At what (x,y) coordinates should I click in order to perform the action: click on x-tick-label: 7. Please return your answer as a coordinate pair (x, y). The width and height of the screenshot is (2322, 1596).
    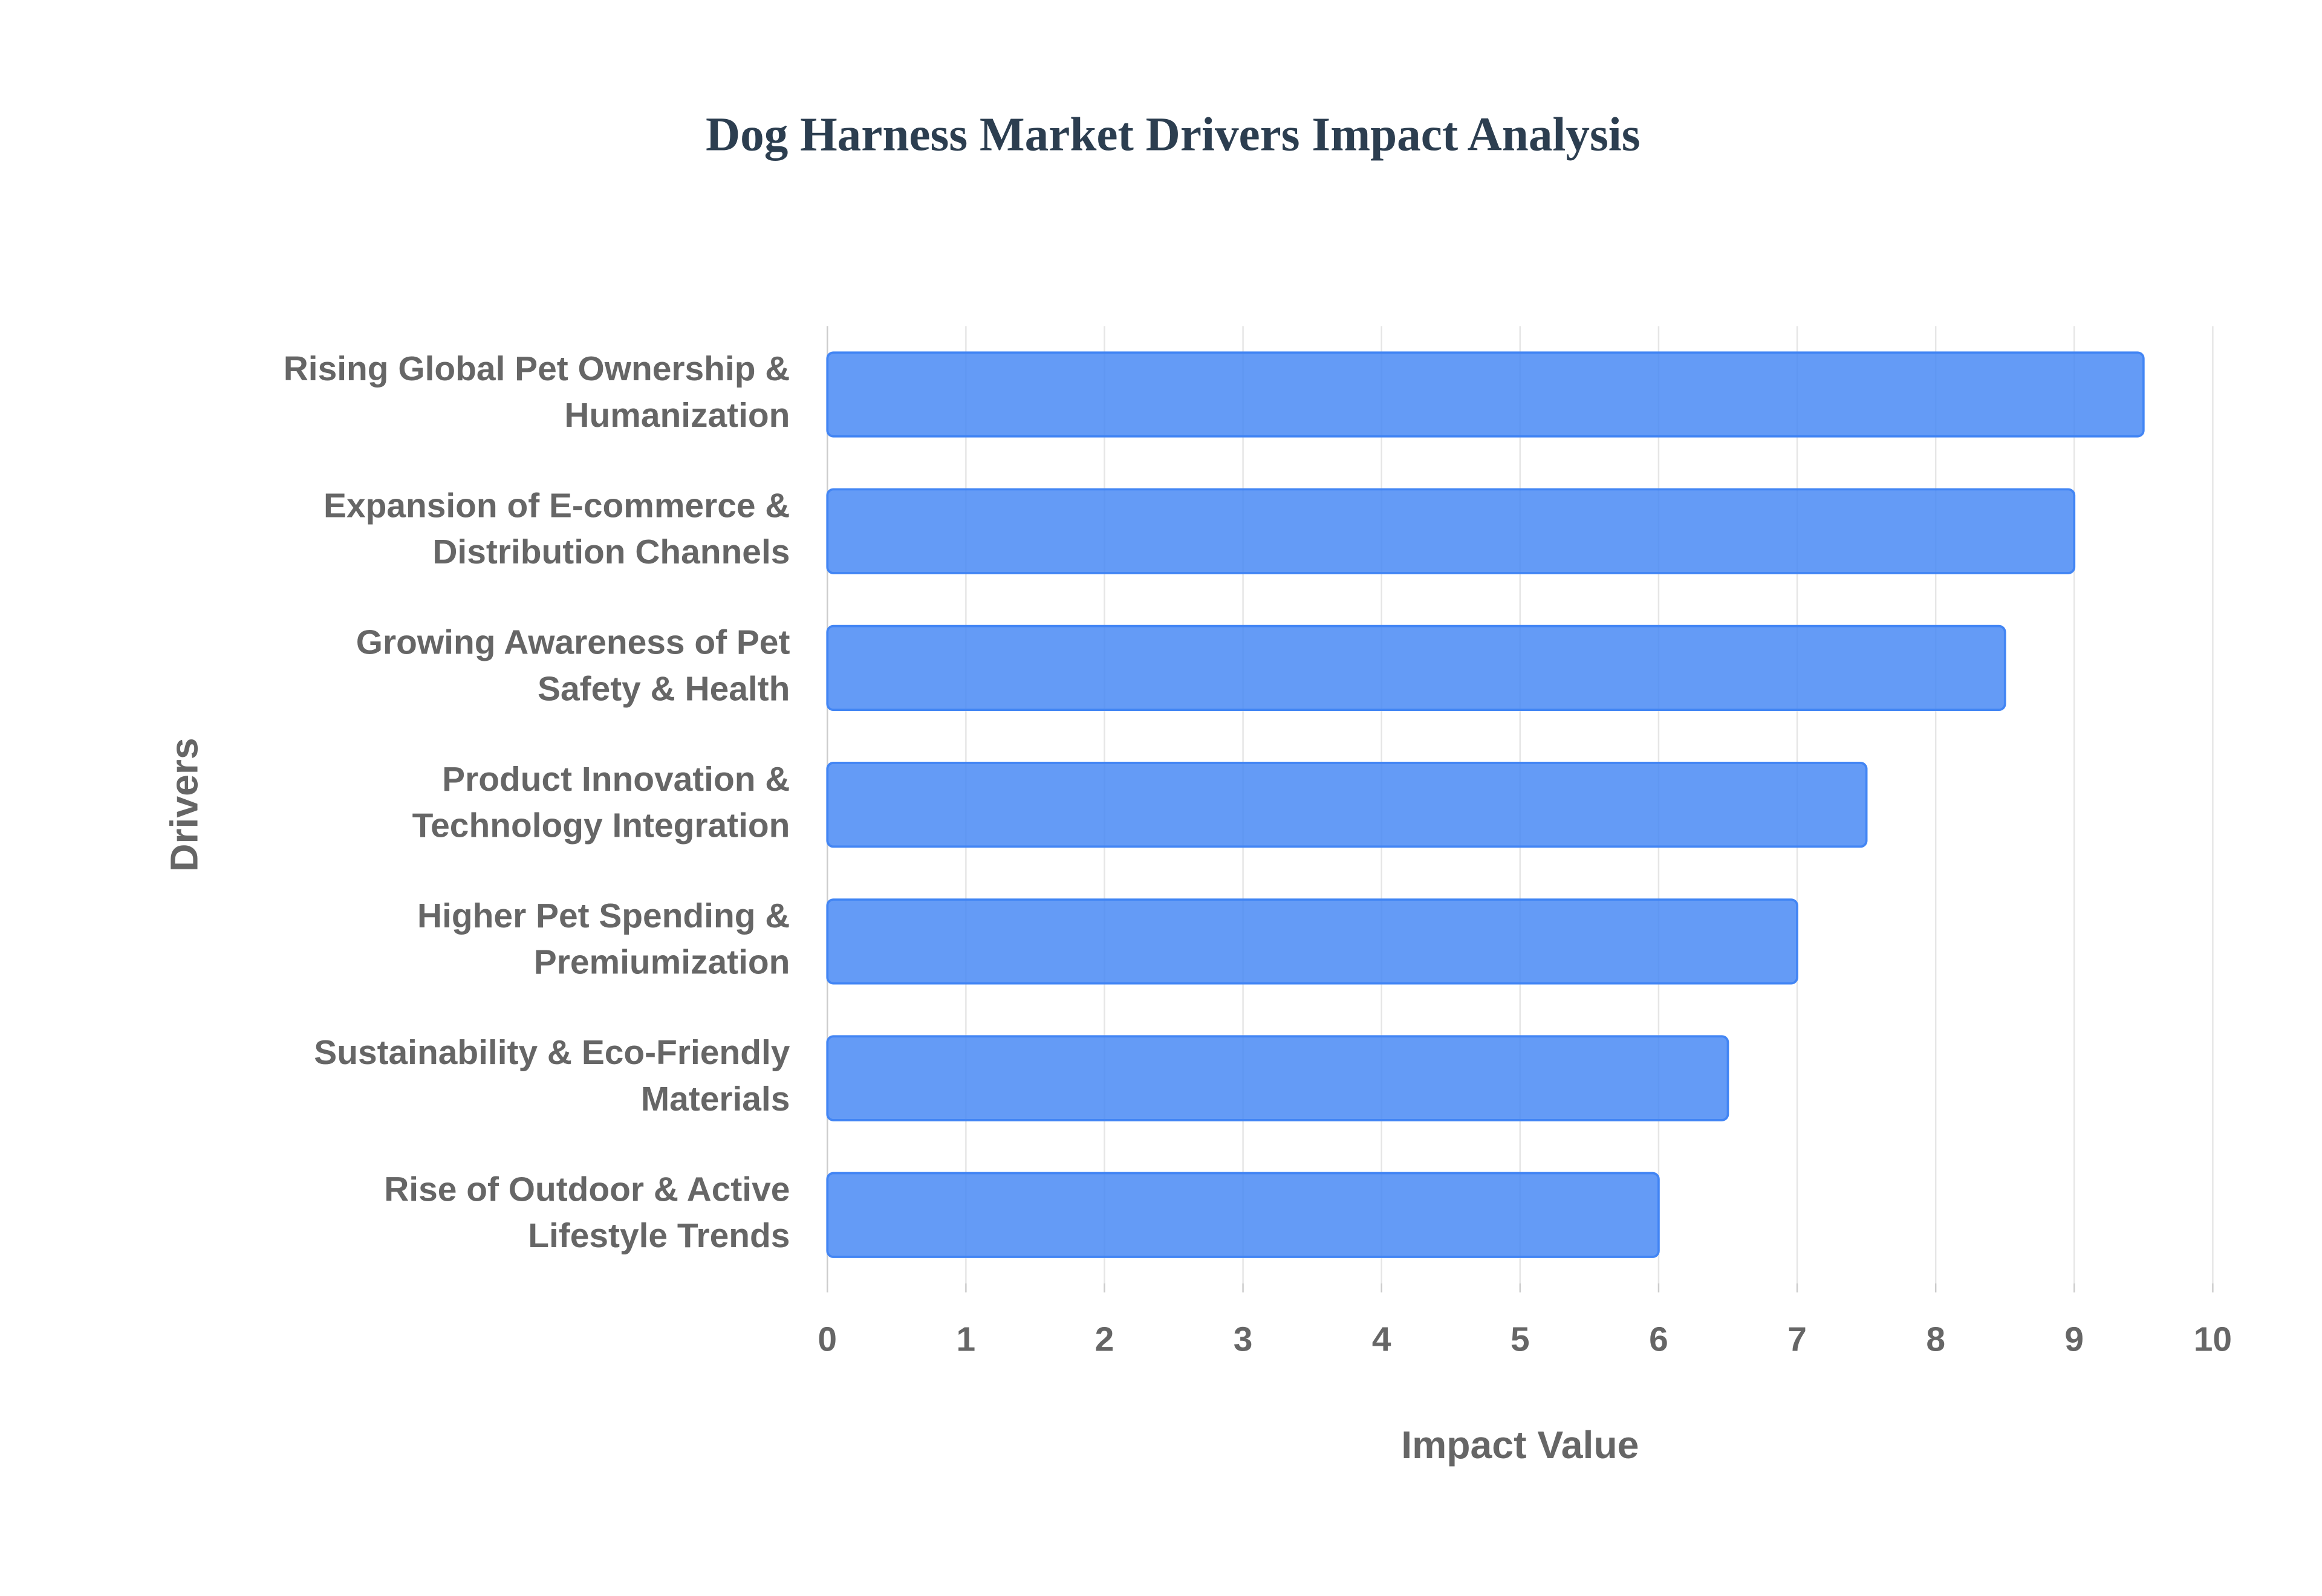
    Looking at the image, I should click on (1797, 1339).